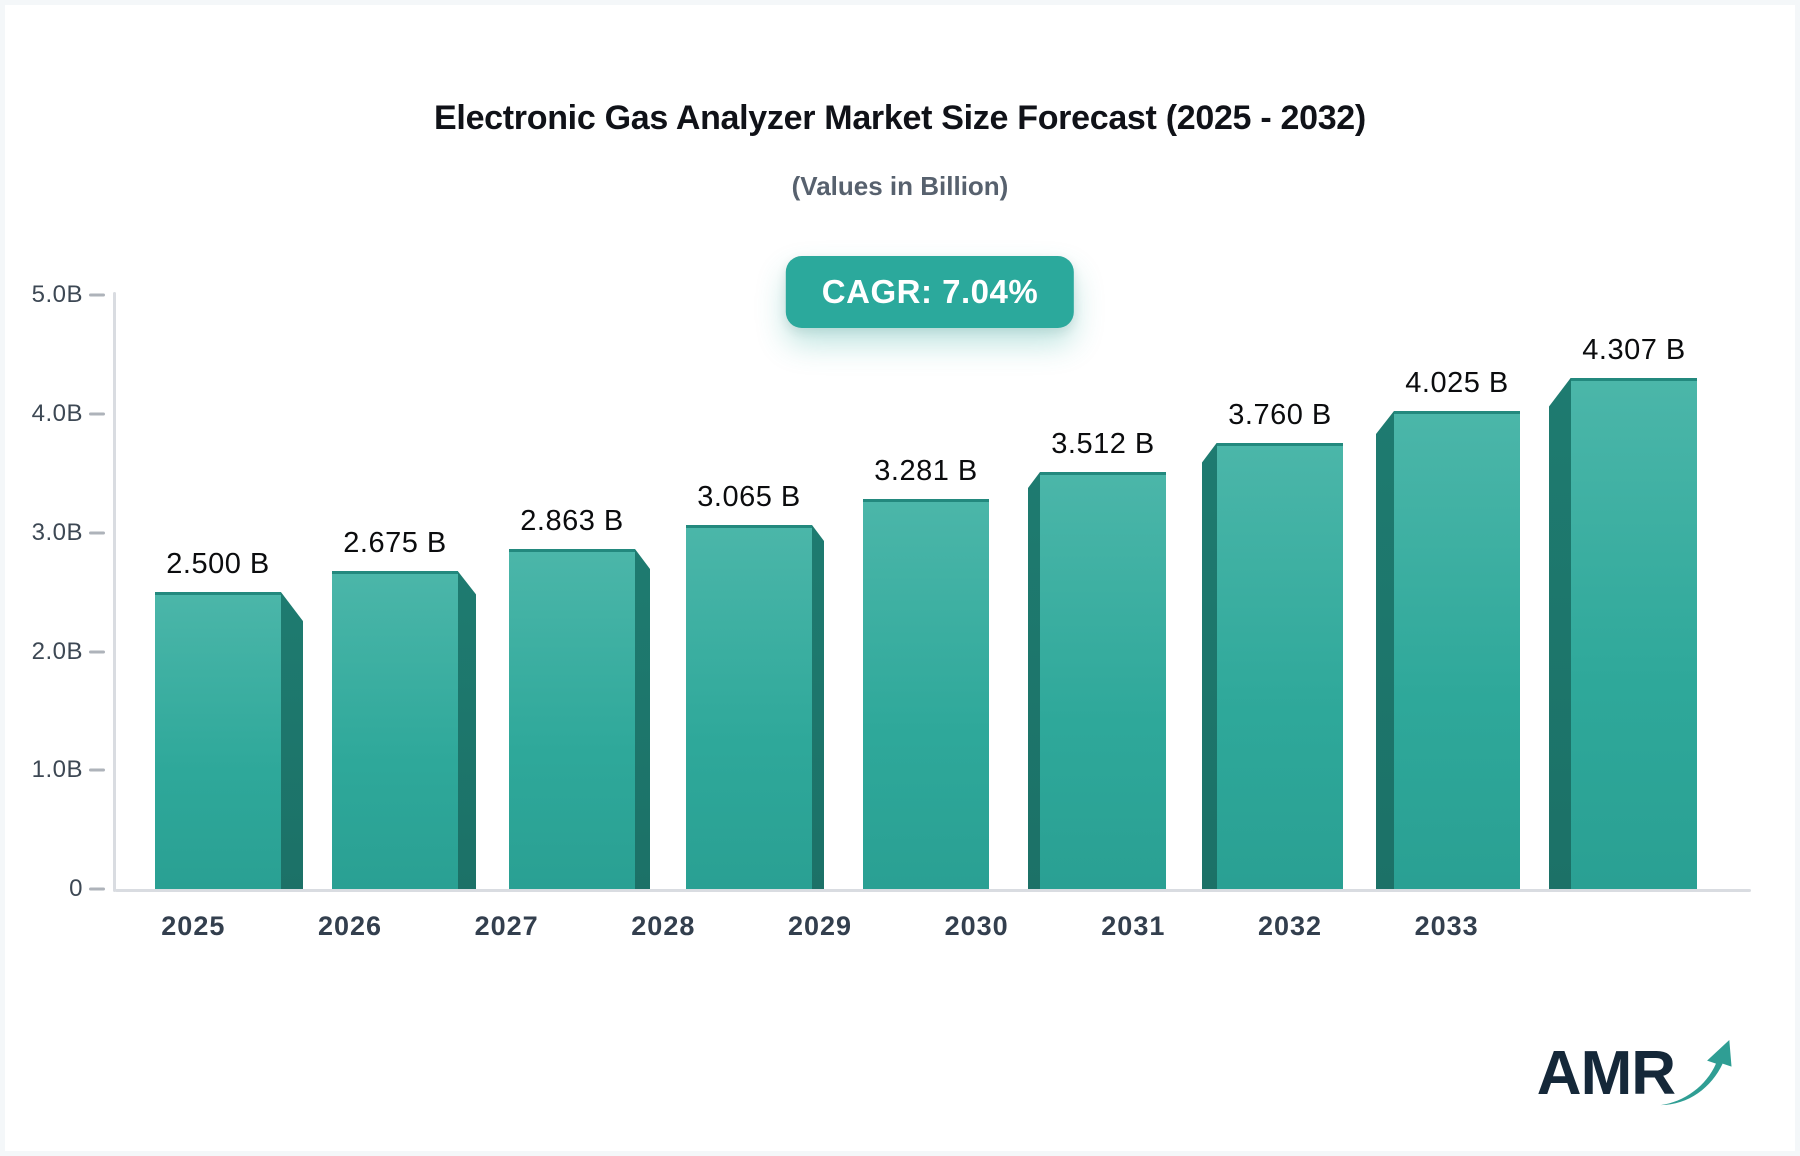  What do you see at coordinates (572, 521) in the screenshot?
I see `bar-value-label: 2.863 B` at bounding box center [572, 521].